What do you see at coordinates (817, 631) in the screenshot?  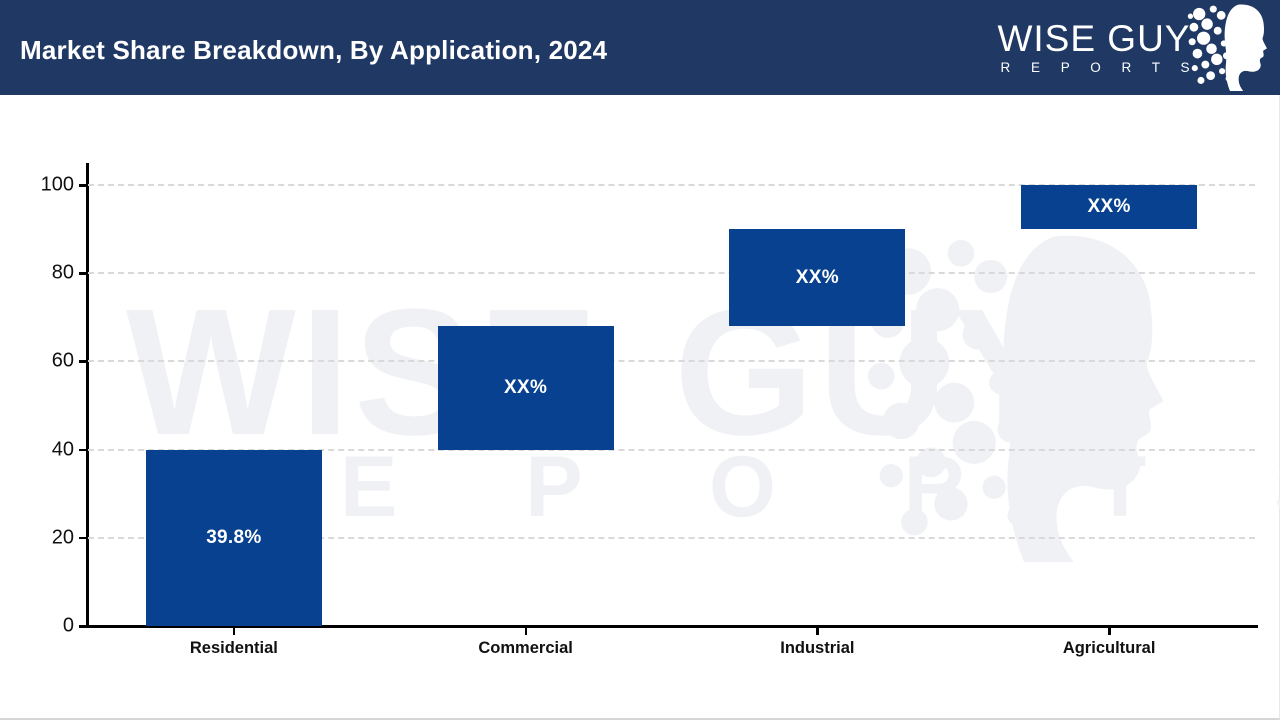 I see `x-tick-industrial` at bounding box center [817, 631].